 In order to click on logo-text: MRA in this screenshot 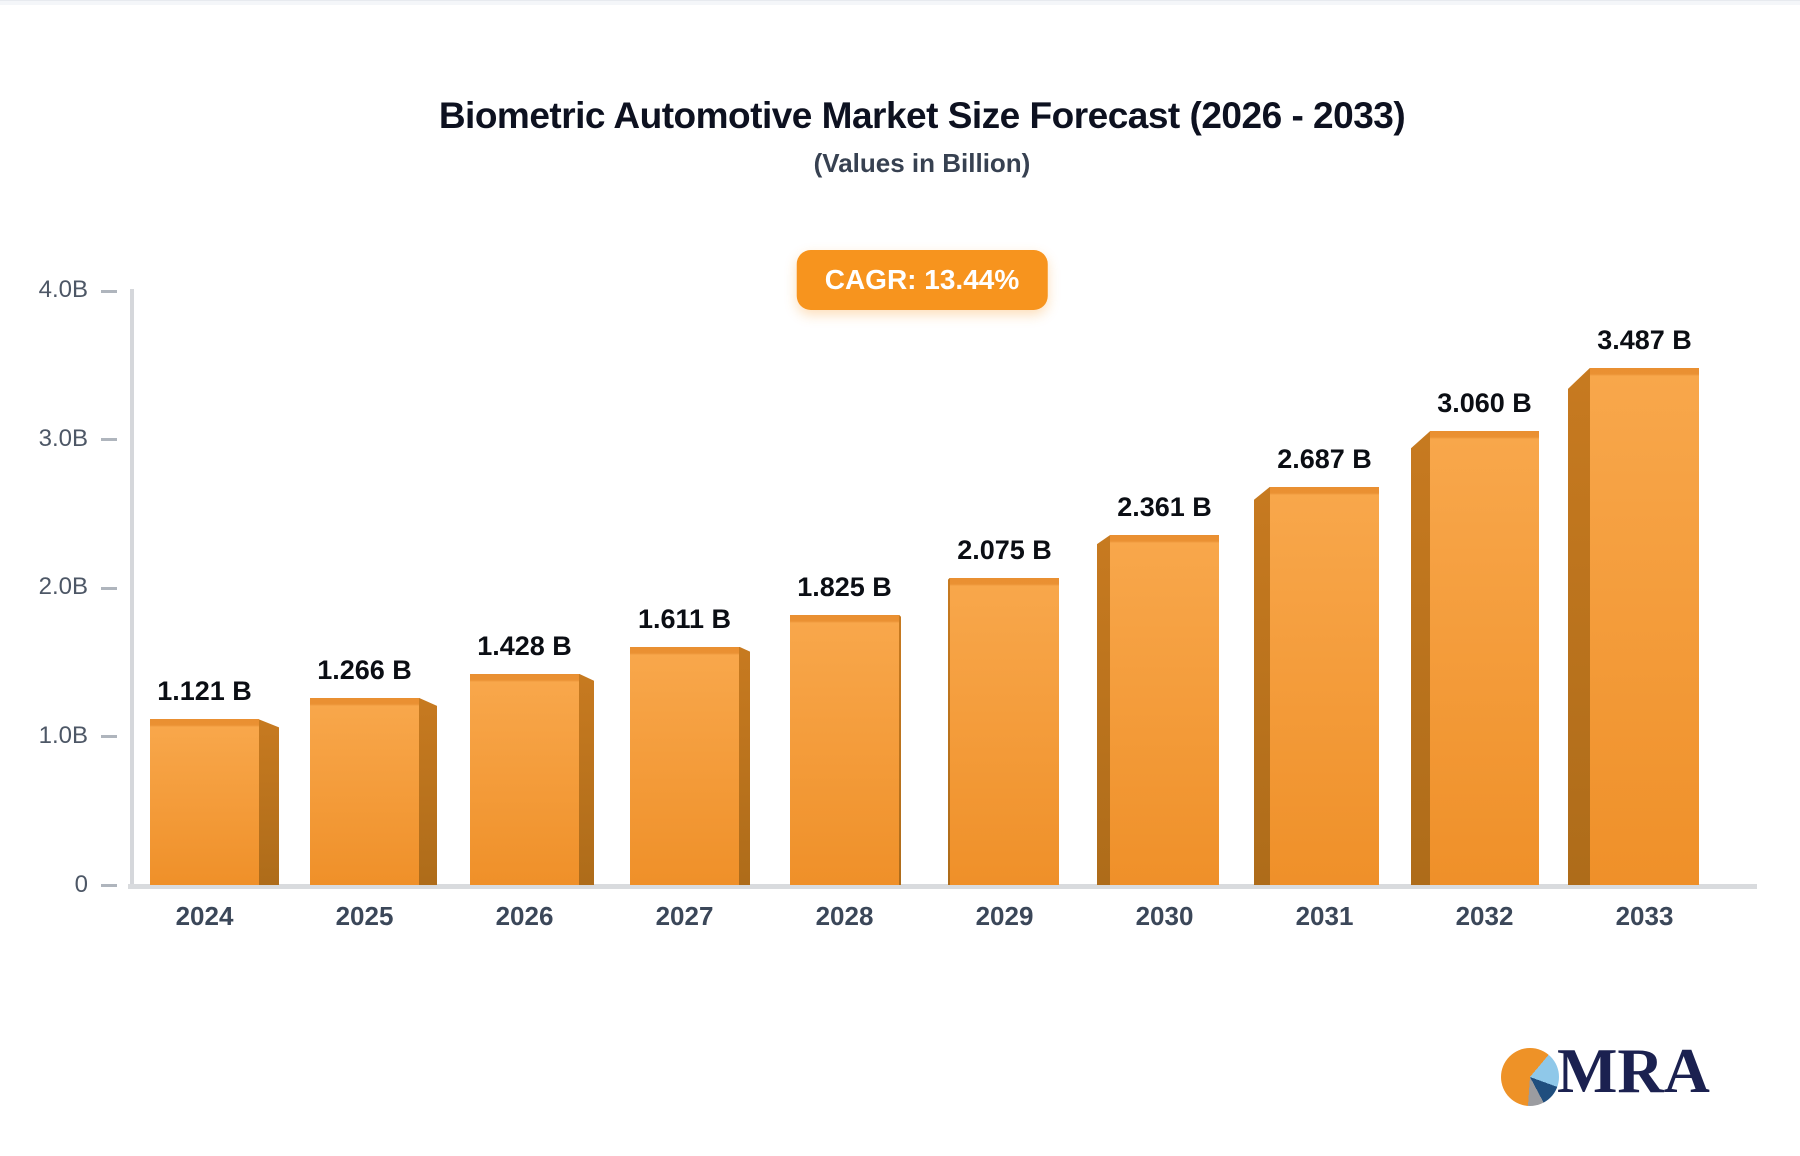, I will do `click(1633, 1070)`.